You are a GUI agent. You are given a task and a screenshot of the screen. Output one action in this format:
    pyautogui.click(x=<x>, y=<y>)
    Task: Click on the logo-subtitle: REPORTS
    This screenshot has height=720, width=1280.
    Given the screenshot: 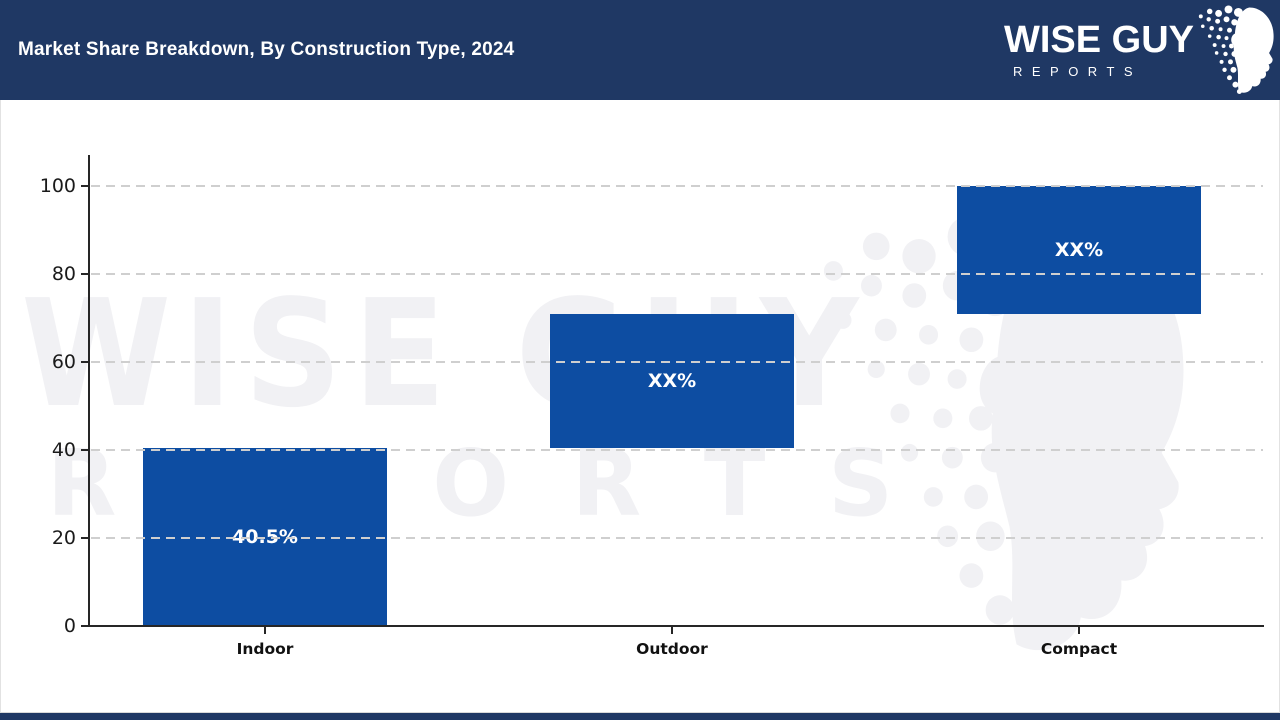 What is the action you would take?
    pyautogui.click(x=1077, y=71)
    